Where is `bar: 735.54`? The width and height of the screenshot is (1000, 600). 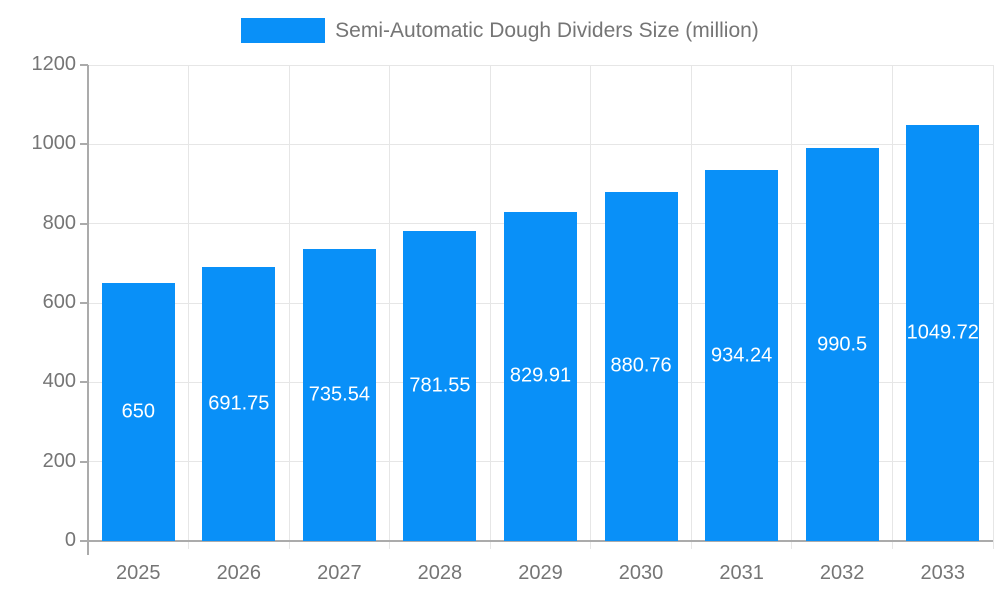 bar: 735.54 is located at coordinates (339, 395).